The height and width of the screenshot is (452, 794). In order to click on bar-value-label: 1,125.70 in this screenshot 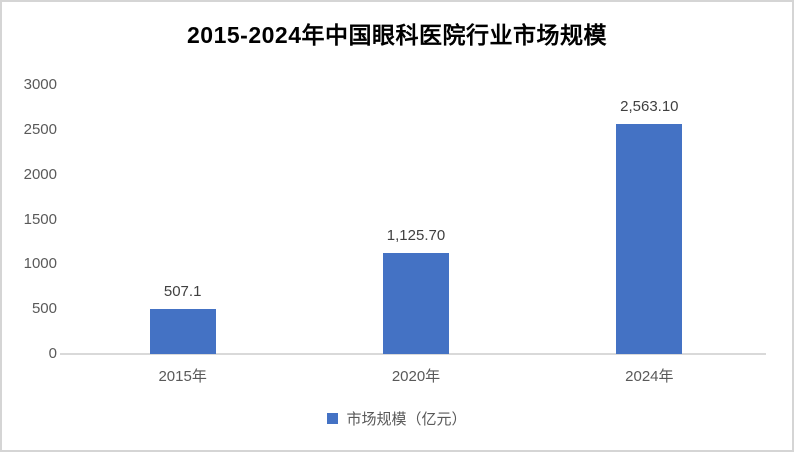, I will do `click(416, 236)`.